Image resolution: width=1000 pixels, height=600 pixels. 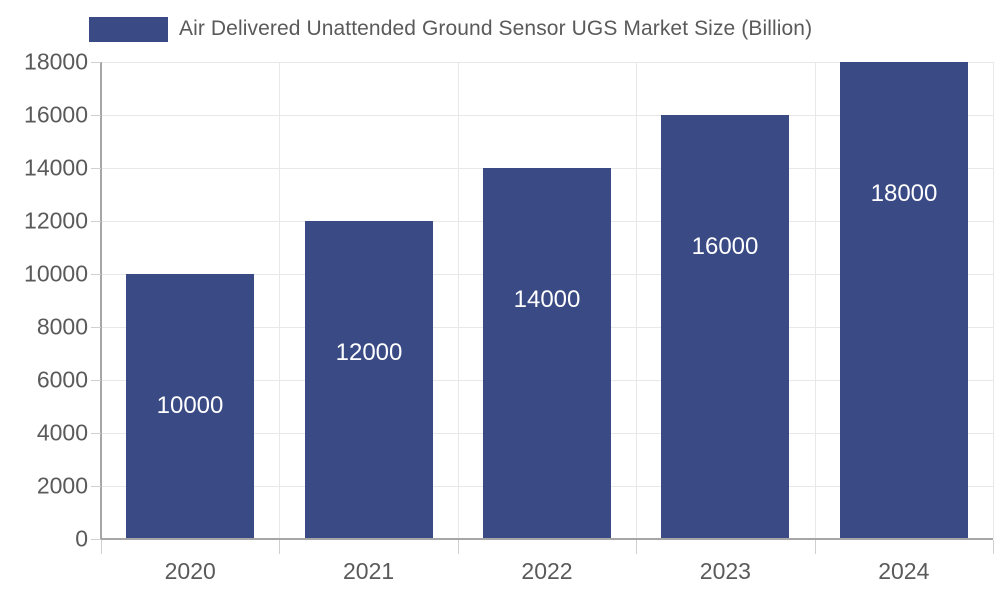 I want to click on y-axis-tick-label: 0, so click(x=81, y=538).